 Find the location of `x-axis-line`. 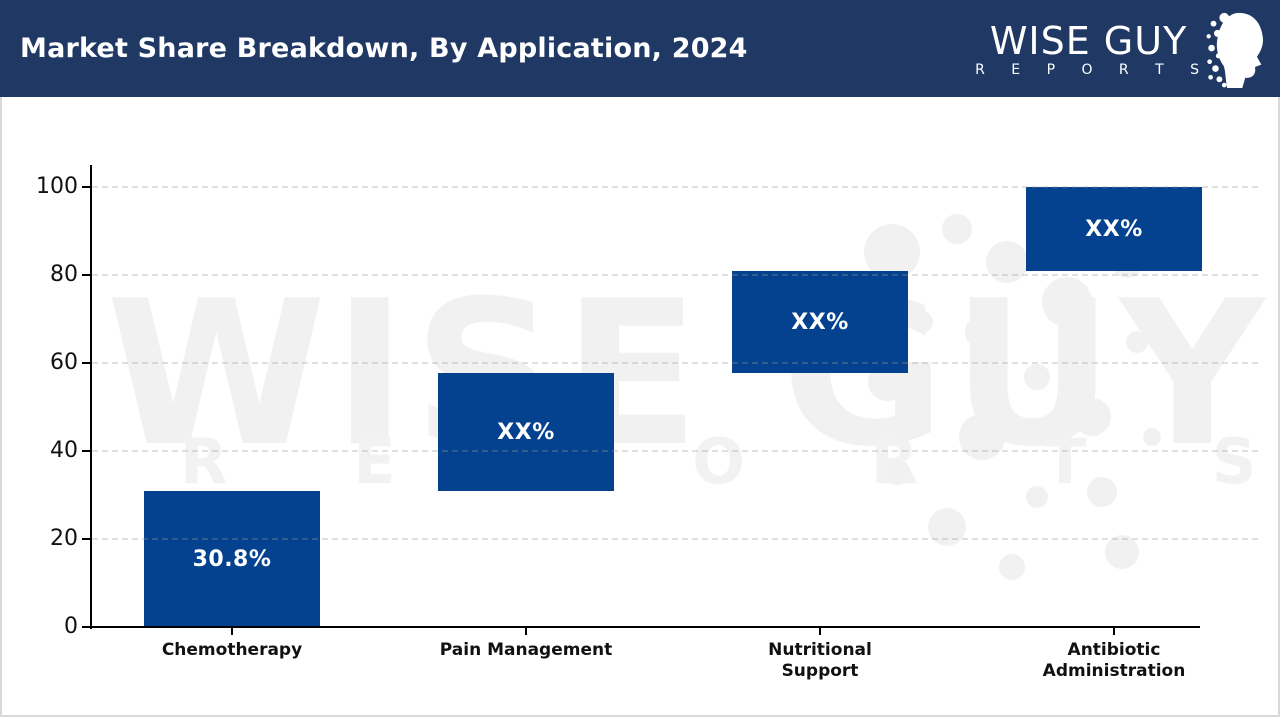

x-axis-line is located at coordinates (645, 627).